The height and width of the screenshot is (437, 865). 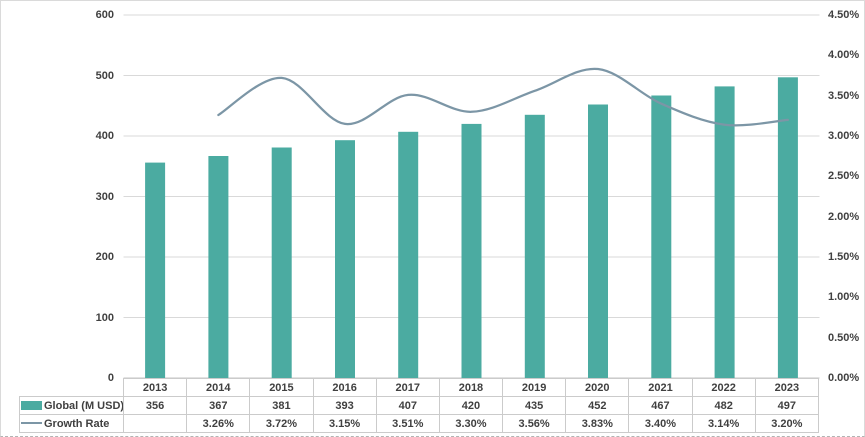 I want to click on series-label: Global (M USD), so click(x=84, y=405).